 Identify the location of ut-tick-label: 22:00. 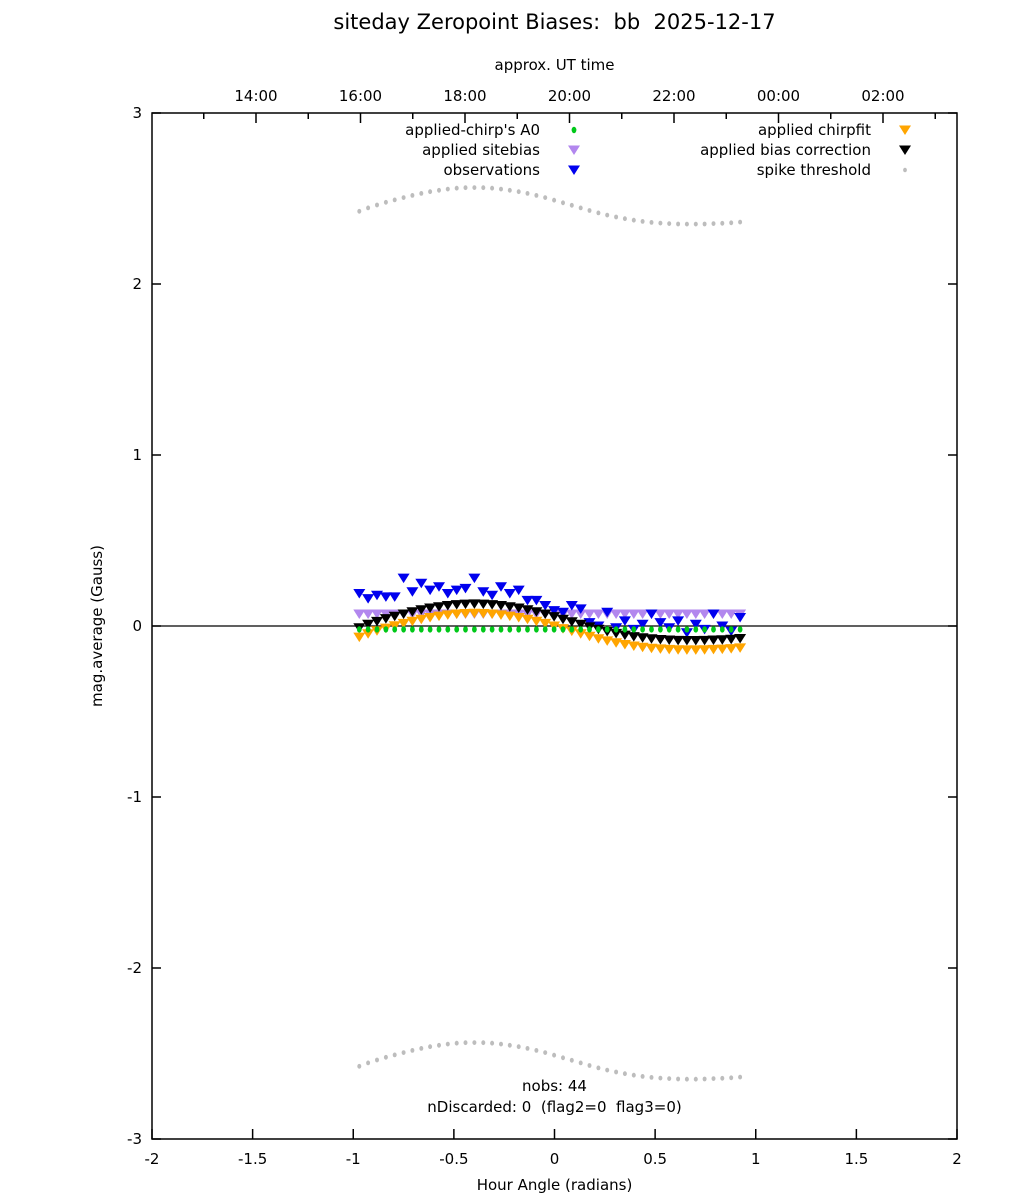
(673, 96).